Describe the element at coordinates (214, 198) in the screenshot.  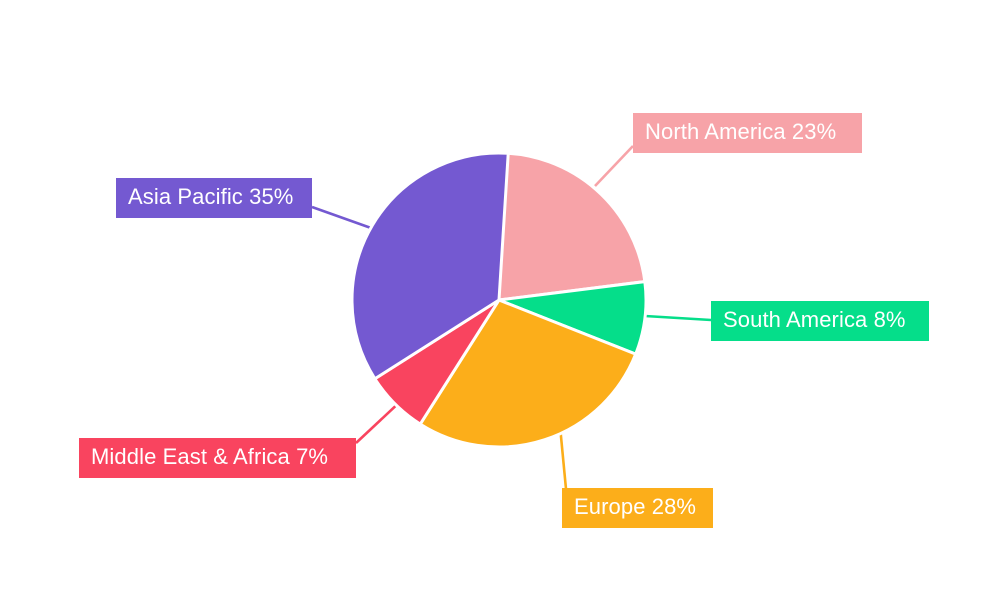
I see `pie-label-asia-pacific: Asia Pacific 35%` at that location.